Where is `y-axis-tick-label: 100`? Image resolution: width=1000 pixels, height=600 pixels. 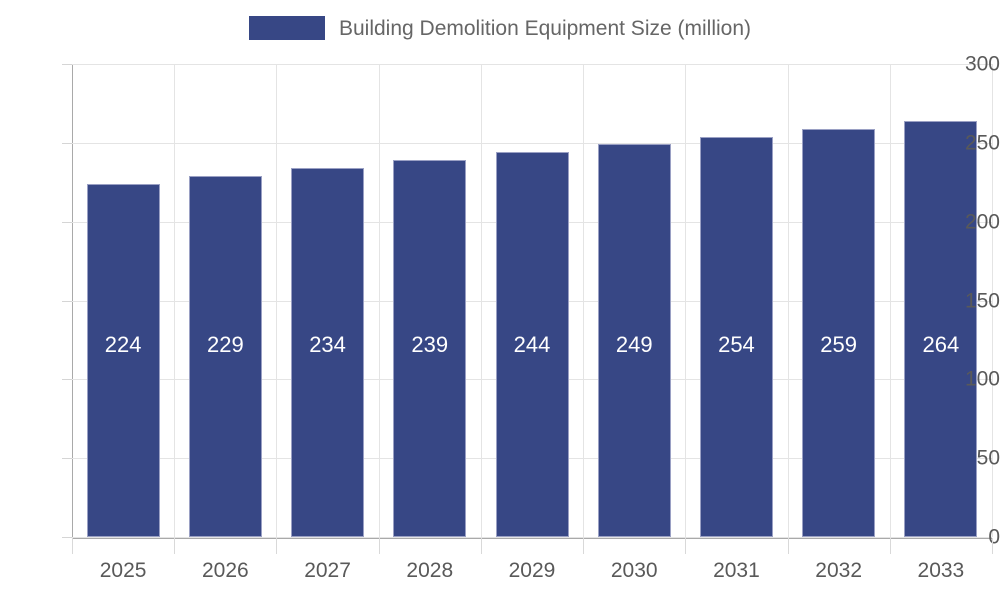
y-axis-tick-label: 100 is located at coordinates (982, 379).